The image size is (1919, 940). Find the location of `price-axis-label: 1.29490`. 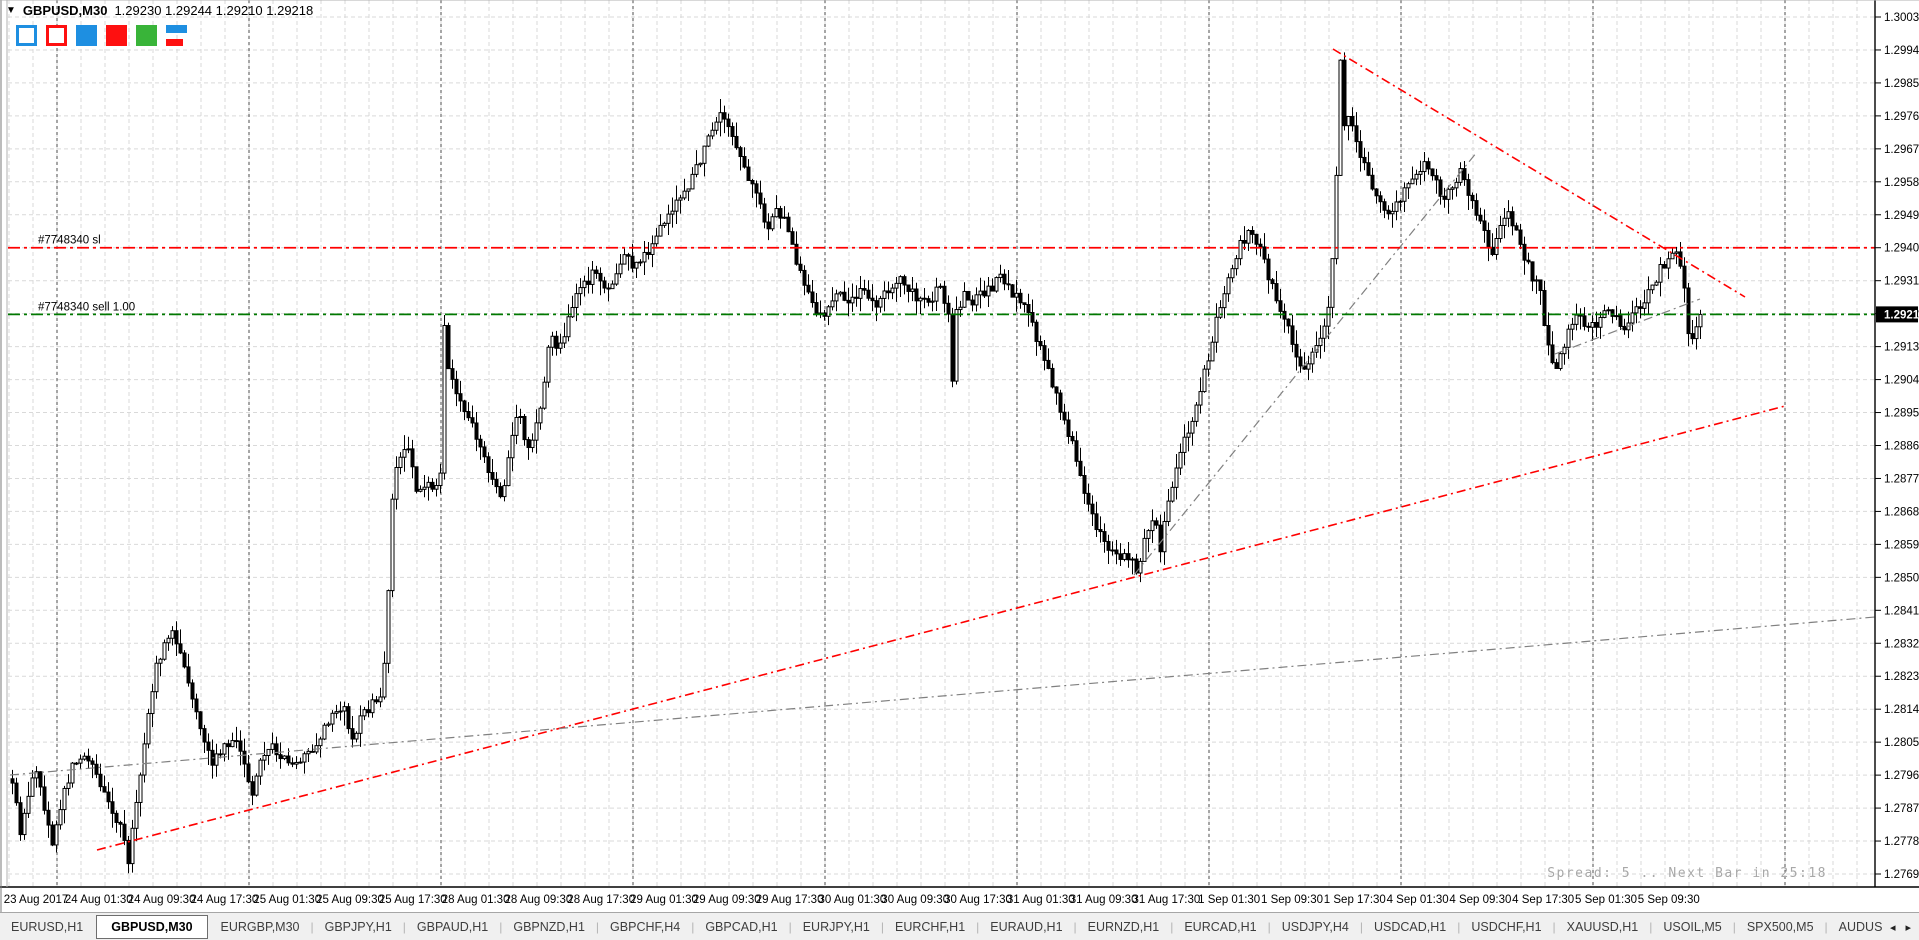

price-axis-label: 1.29490 is located at coordinates (1901, 216).